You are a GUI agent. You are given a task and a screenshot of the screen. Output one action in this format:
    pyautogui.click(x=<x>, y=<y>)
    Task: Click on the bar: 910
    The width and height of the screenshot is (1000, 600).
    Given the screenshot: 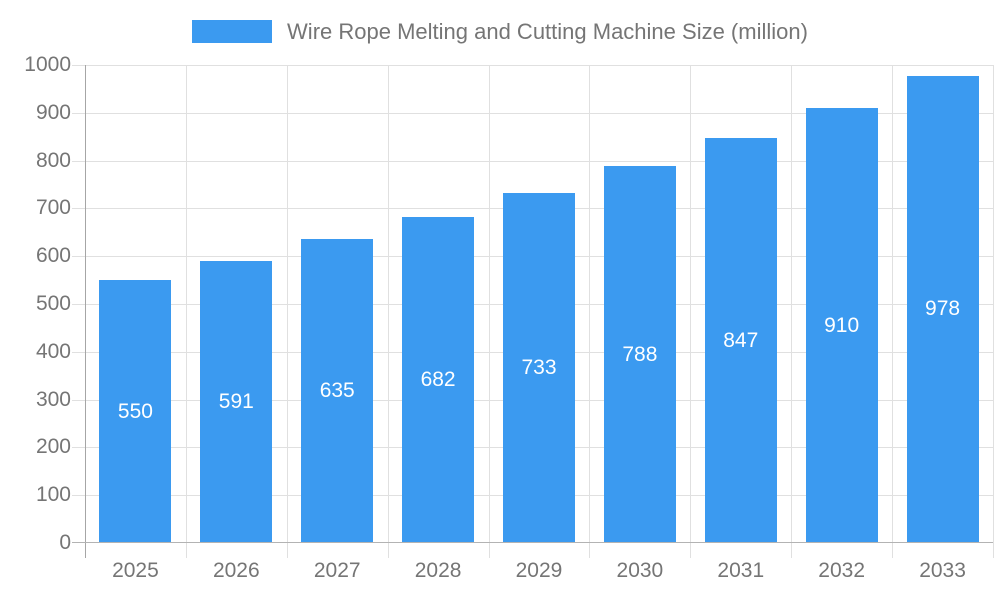 What is the action you would take?
    pyautogui.click(x=841, y=325)
    